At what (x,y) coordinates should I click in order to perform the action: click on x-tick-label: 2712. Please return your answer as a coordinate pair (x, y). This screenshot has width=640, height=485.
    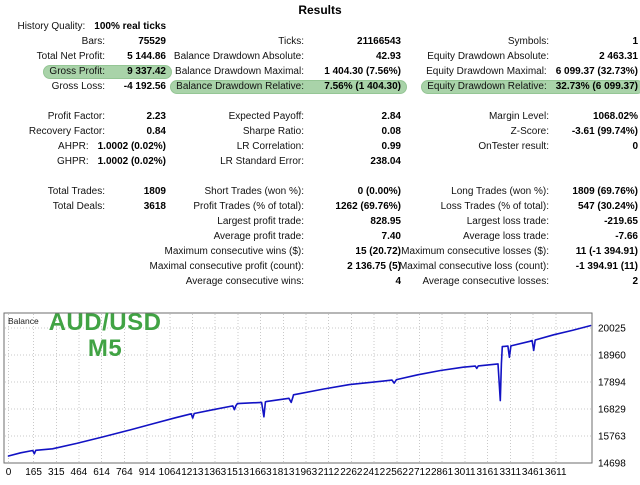
    Looking at the image, I should click on (419, 472).